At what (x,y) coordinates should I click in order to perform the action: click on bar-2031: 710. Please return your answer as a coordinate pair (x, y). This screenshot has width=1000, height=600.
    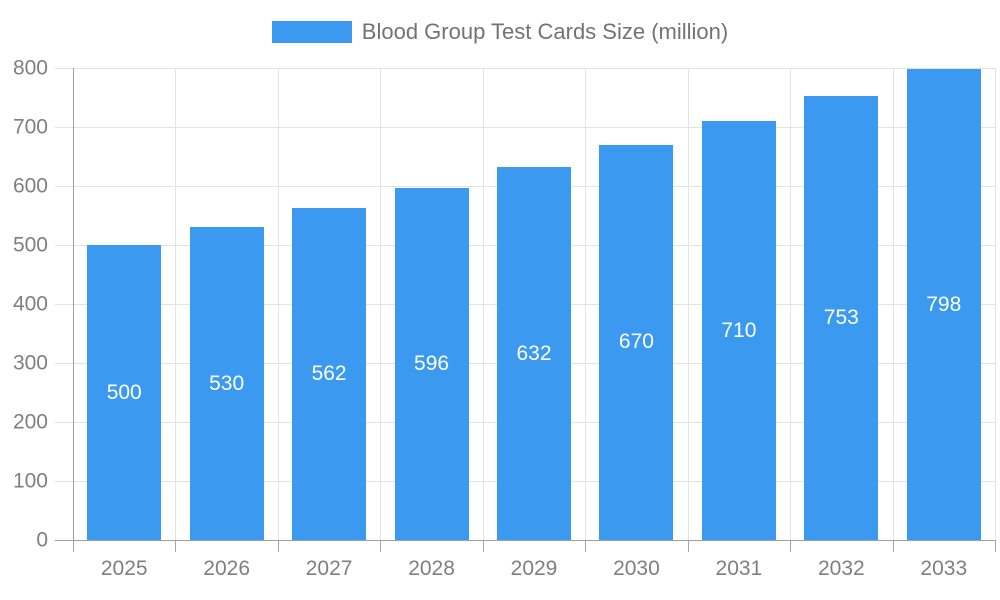
    Looking at the image, I should click on (738, 330).